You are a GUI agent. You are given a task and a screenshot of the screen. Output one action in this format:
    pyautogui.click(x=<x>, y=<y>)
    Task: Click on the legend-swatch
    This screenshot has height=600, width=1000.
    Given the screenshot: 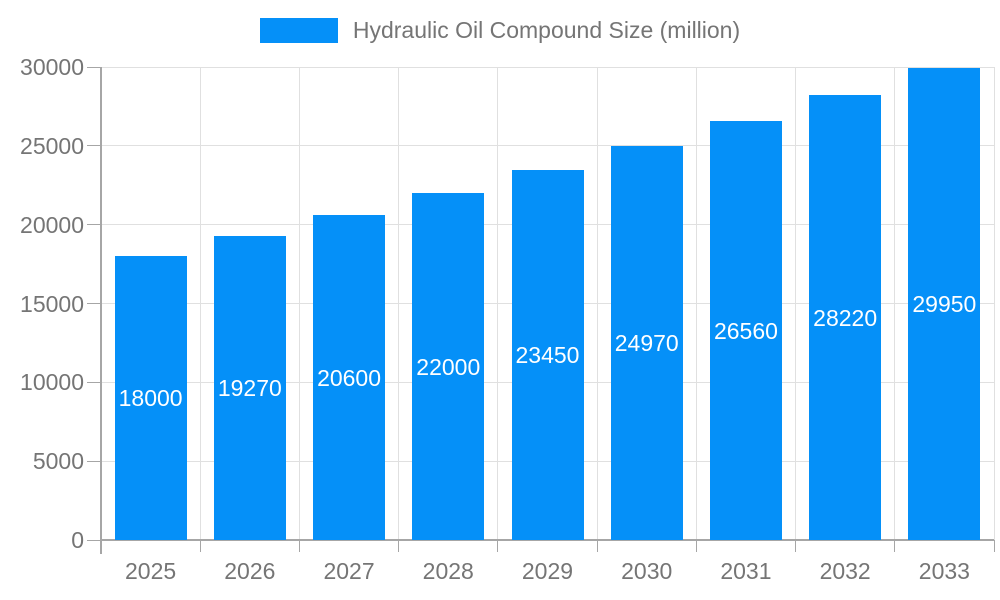 What is the action you would take?
    pyautogui.click(x=298, y=30)
    